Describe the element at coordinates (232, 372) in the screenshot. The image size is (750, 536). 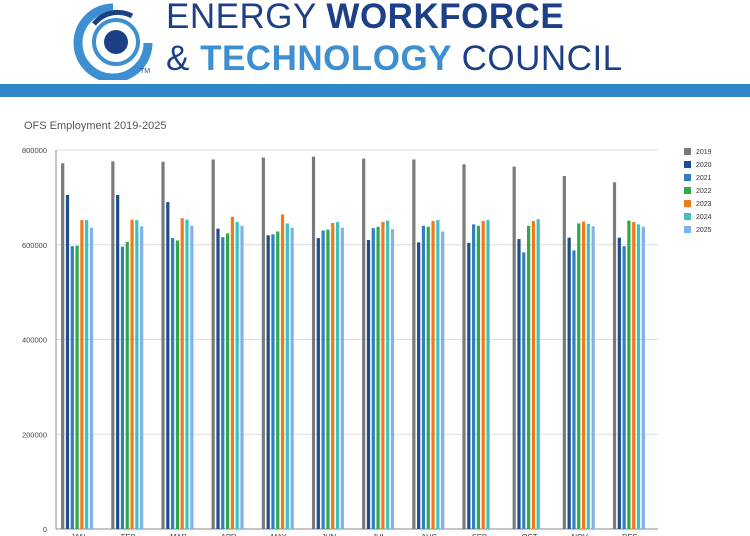
I see `bar-2023-apr` at that location.